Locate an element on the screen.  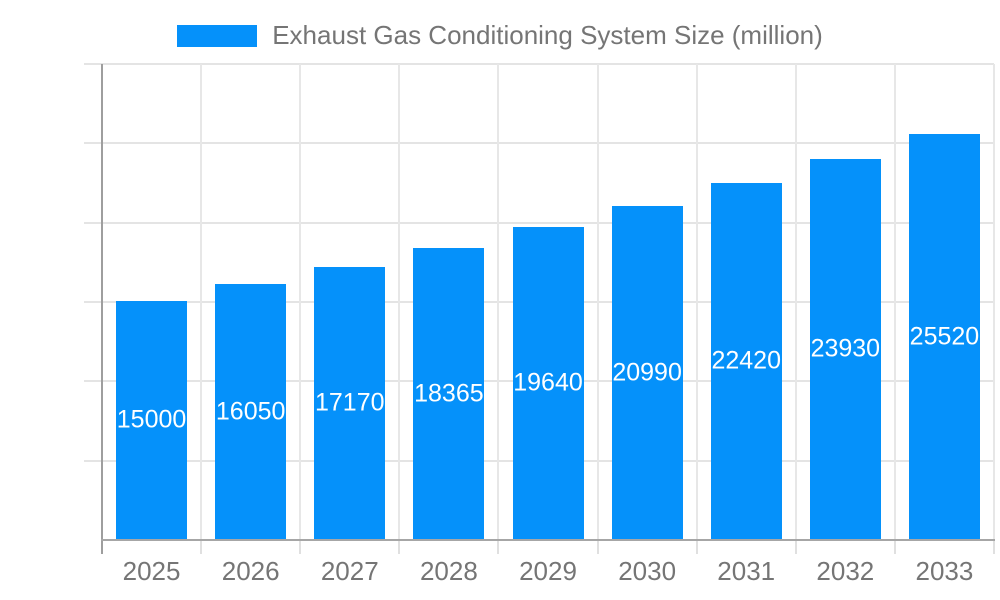
bar: 22420 is located at coordinates (746, 361).